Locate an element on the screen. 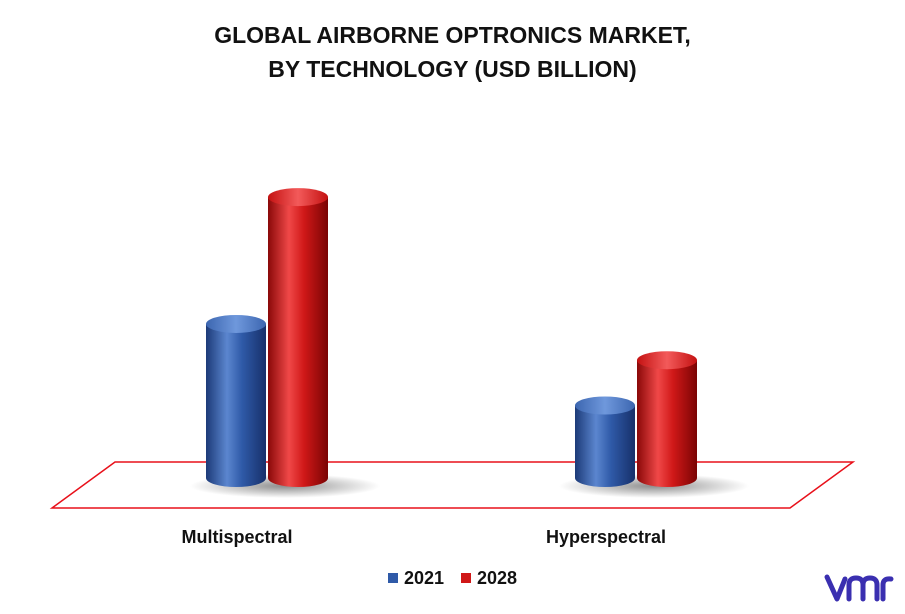  chart-title-line-1: GLOBAL AIRBORNE OPTRONICS MARKET, is located at coordinates (452, 35).